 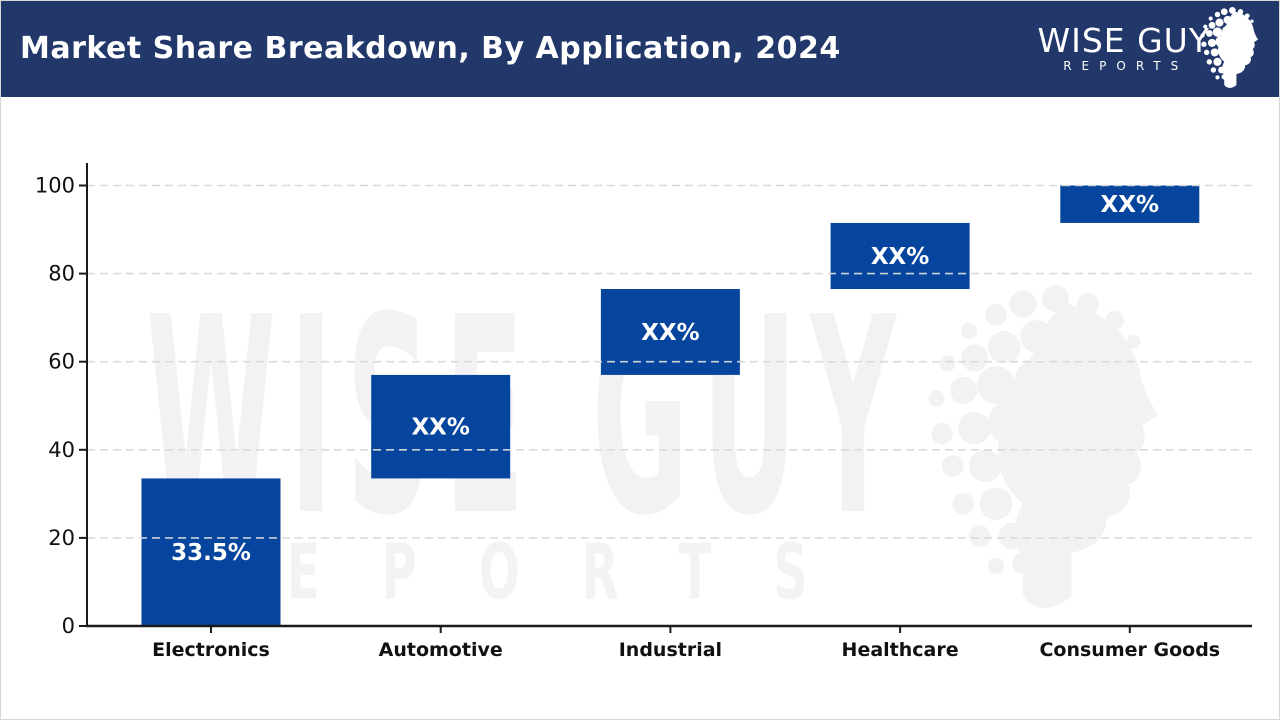 I want to click on bar-consumer-goods, so click(x=1130, y=204).